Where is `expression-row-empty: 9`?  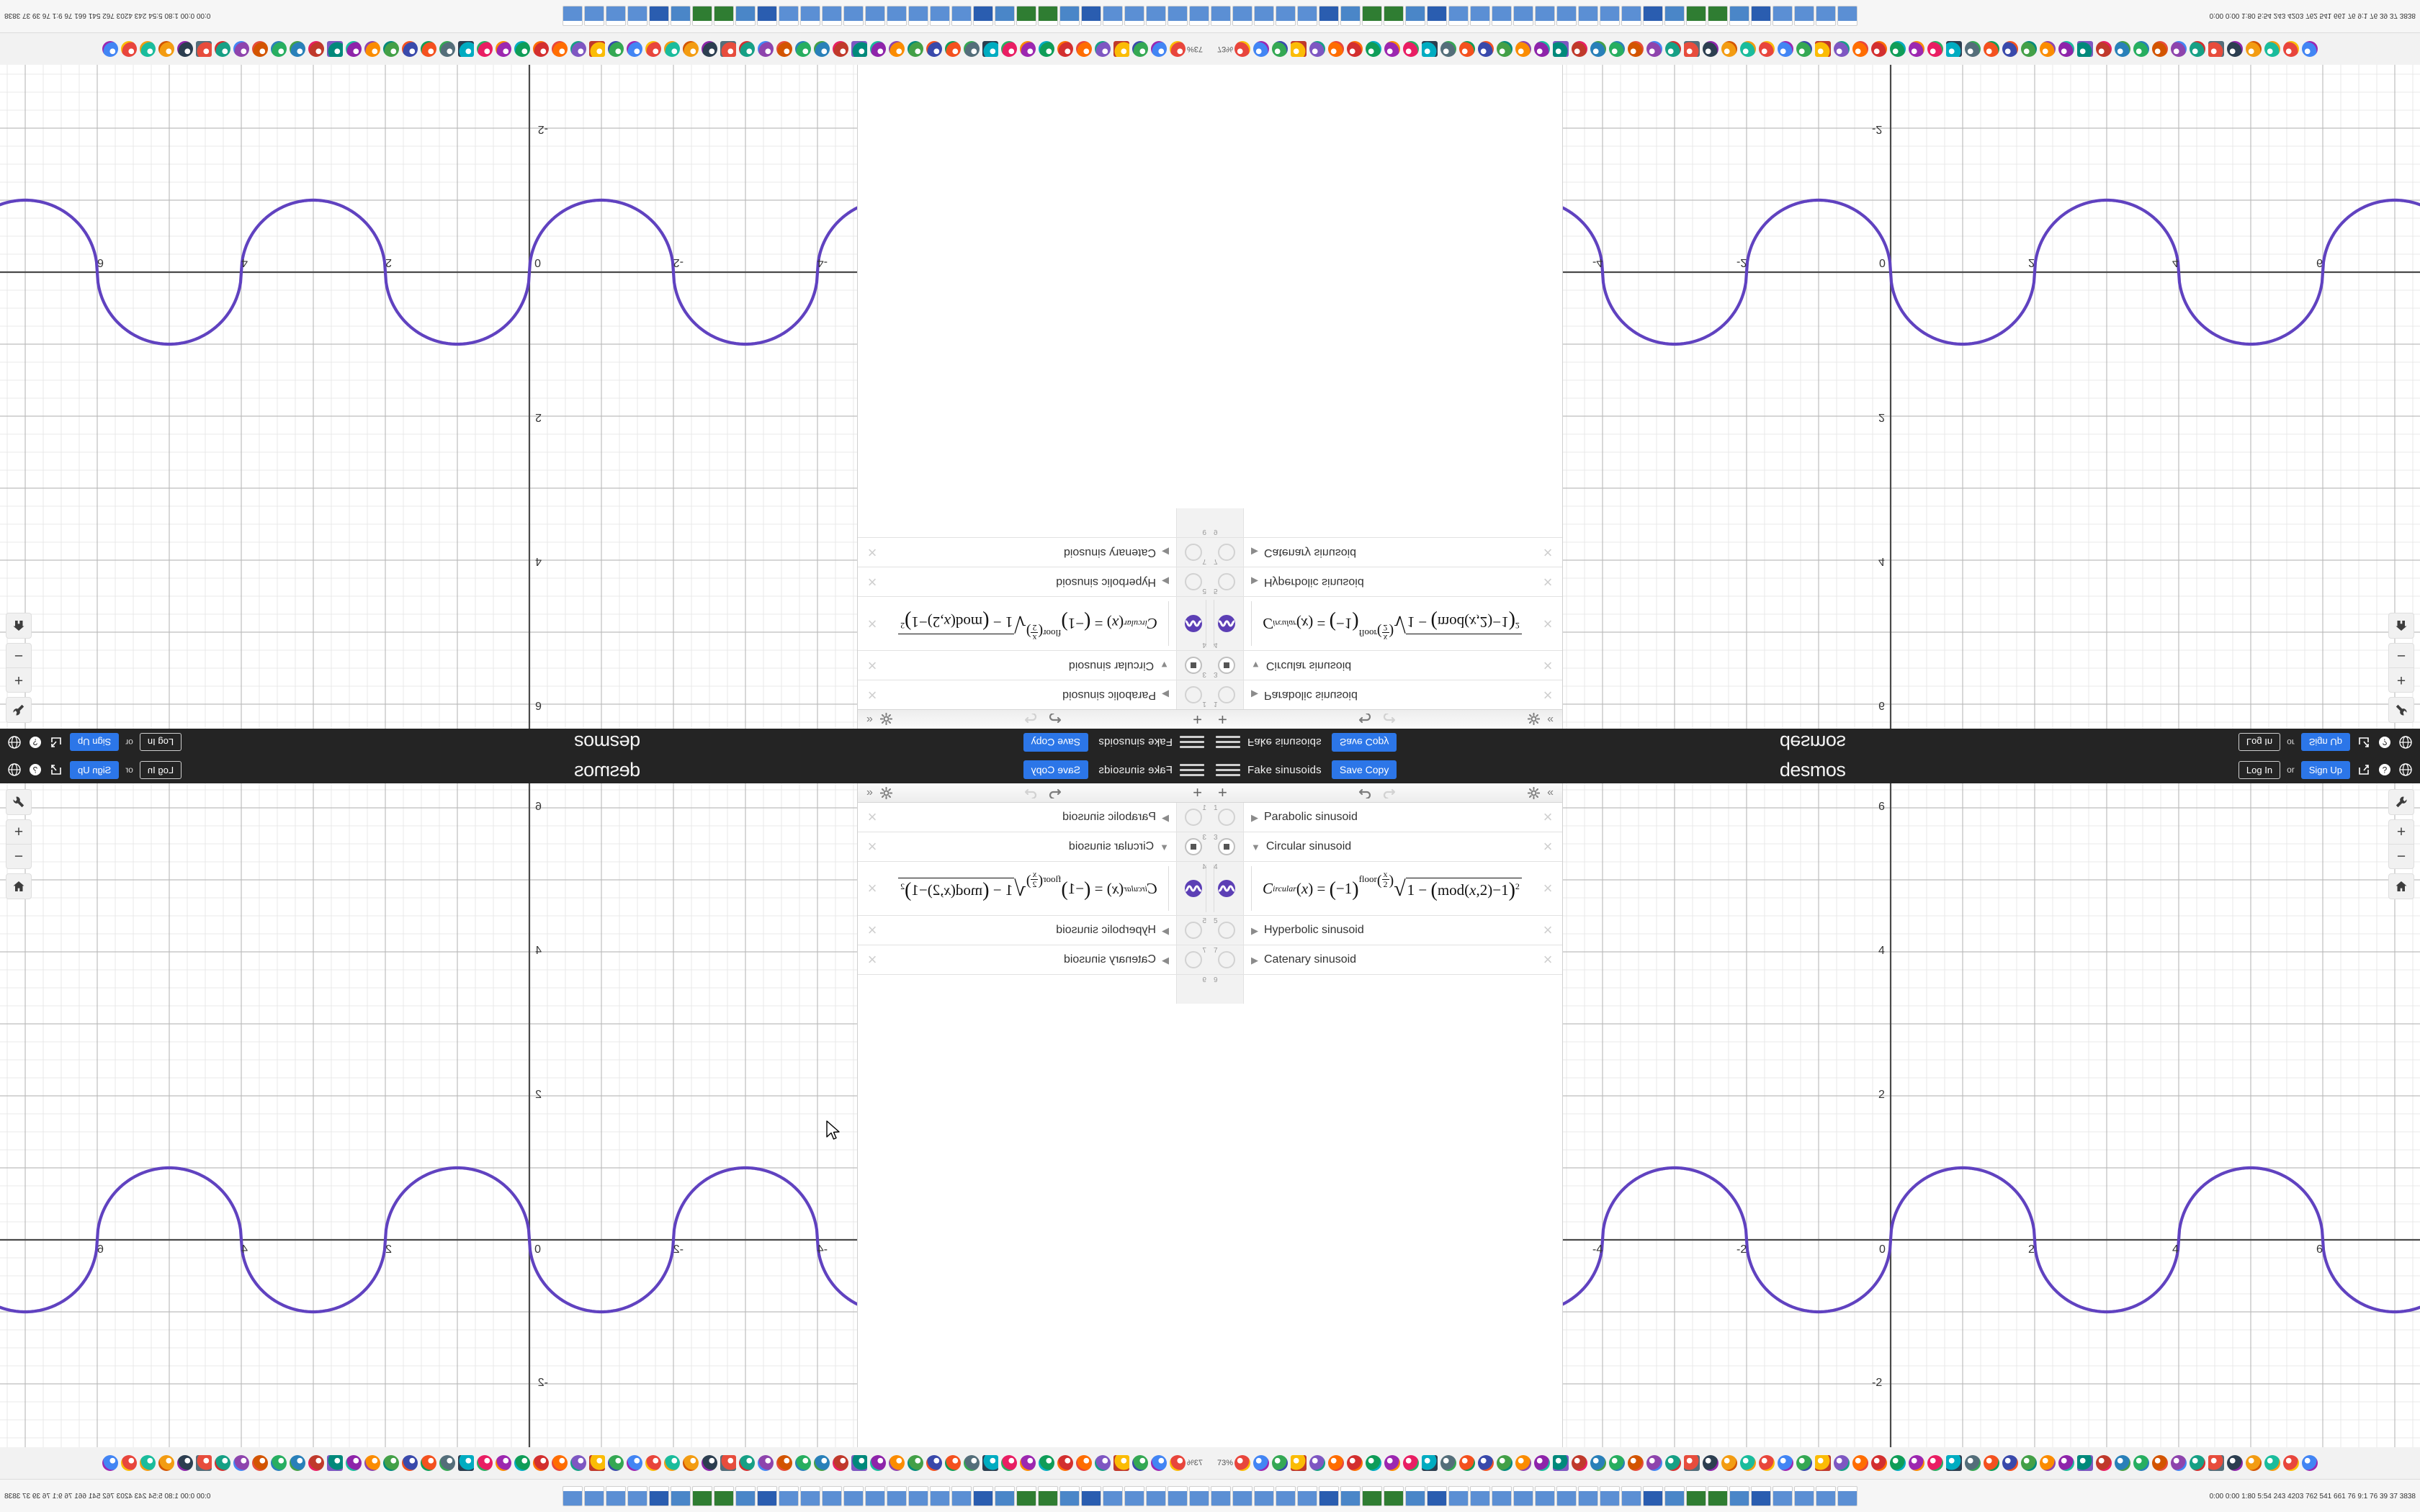
expression-row-empty: 9 is located at coordinates (1034, 522).